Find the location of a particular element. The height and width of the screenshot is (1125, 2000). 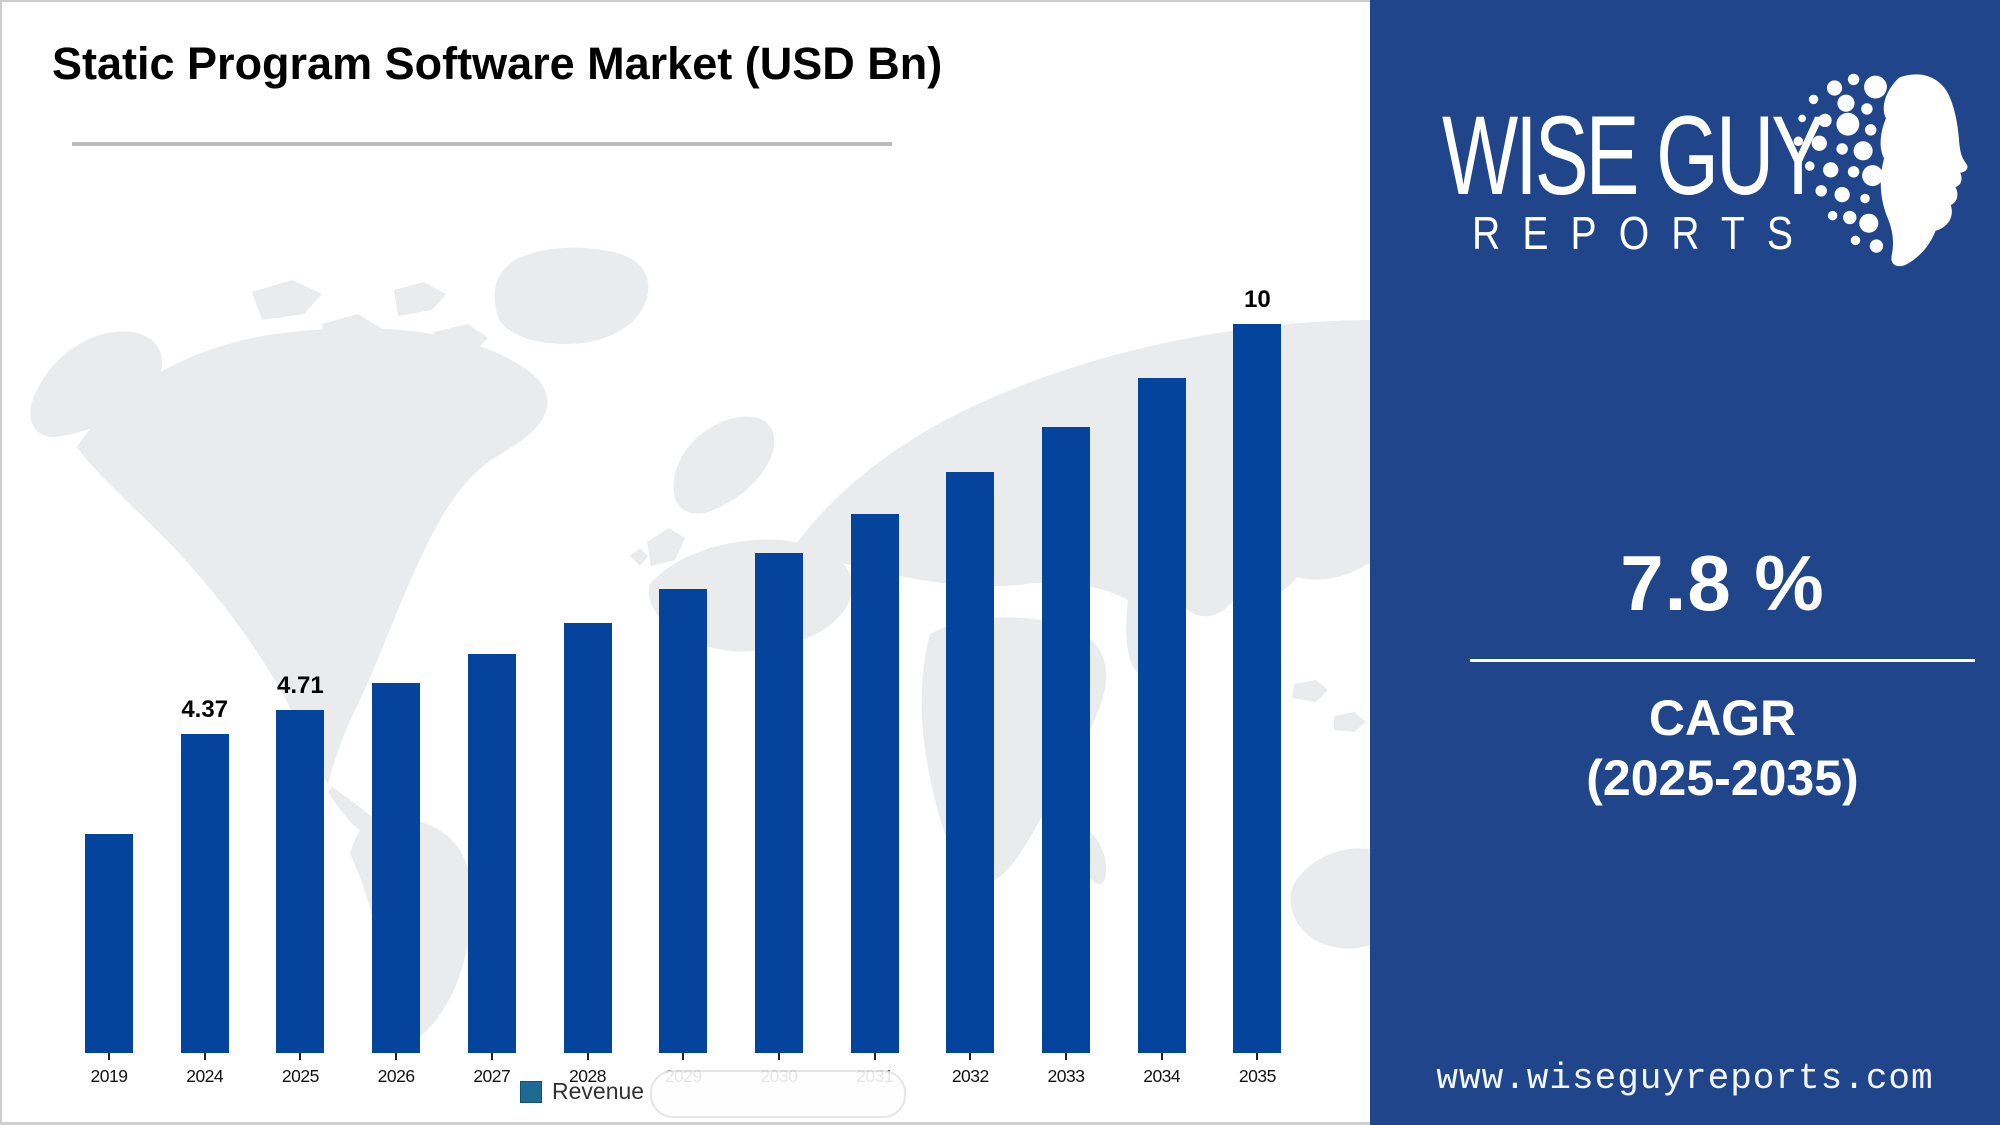

x-axis-label-2032: 2032 is located at coordinates (970, 1076).